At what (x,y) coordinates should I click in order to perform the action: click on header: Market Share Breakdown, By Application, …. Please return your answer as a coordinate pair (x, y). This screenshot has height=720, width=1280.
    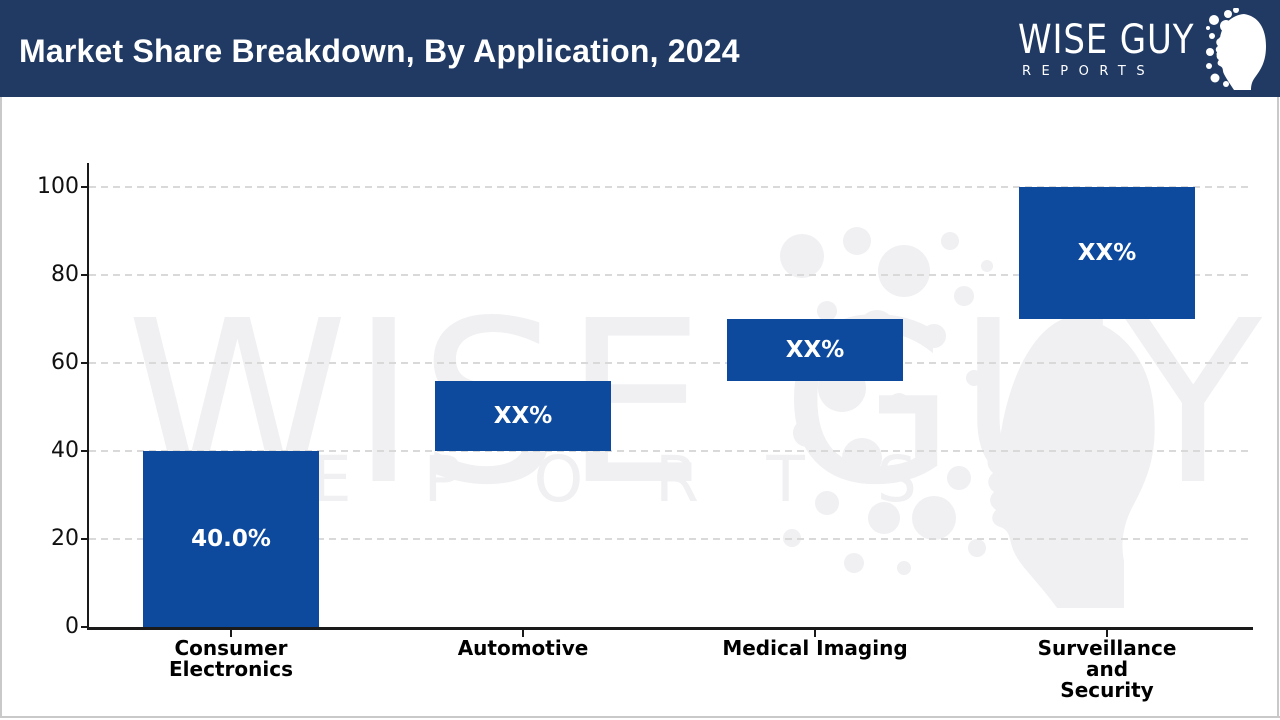
    Looking at the image, I should click on (640, 48).